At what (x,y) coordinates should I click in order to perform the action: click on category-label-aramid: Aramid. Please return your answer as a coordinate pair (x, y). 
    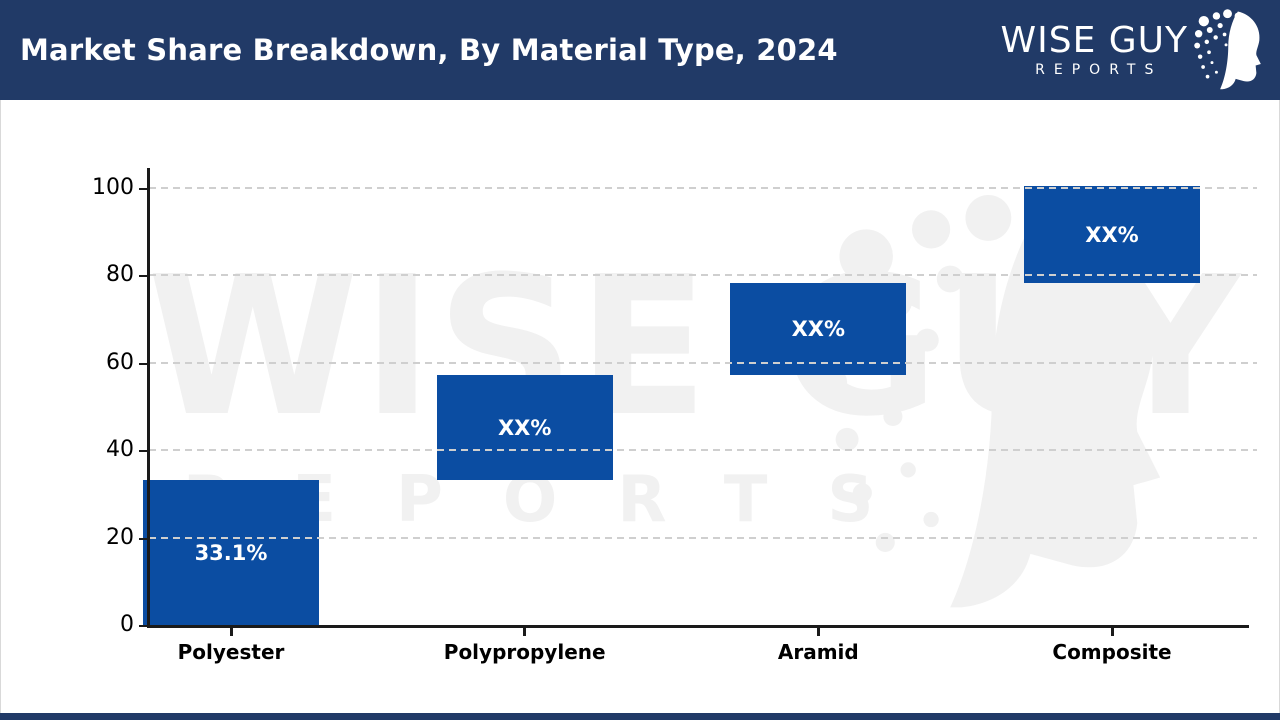
    Looking at the image, I should click on (818, 652).